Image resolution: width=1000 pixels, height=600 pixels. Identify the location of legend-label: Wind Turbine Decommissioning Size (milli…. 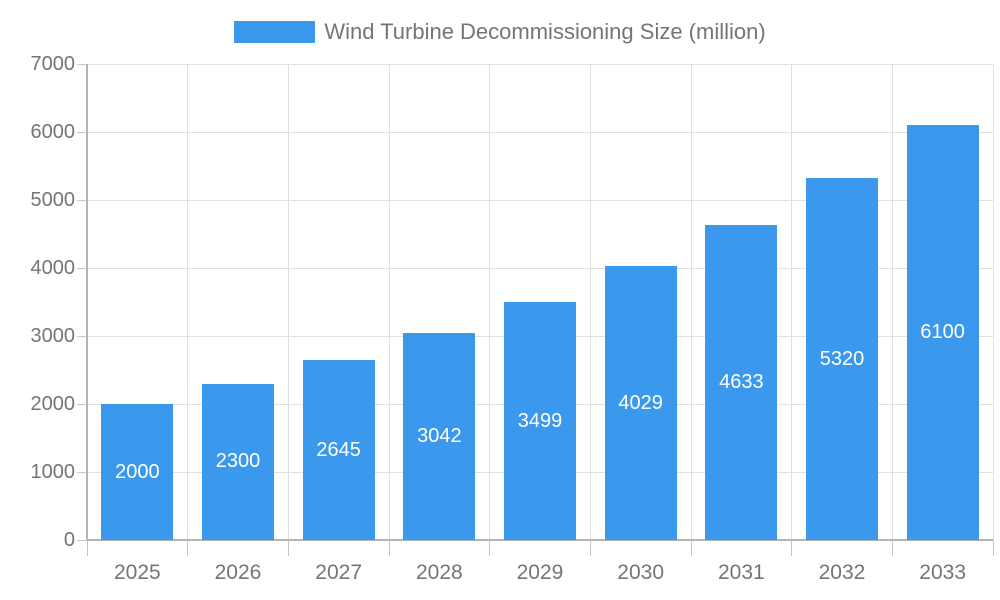
(545, 31).